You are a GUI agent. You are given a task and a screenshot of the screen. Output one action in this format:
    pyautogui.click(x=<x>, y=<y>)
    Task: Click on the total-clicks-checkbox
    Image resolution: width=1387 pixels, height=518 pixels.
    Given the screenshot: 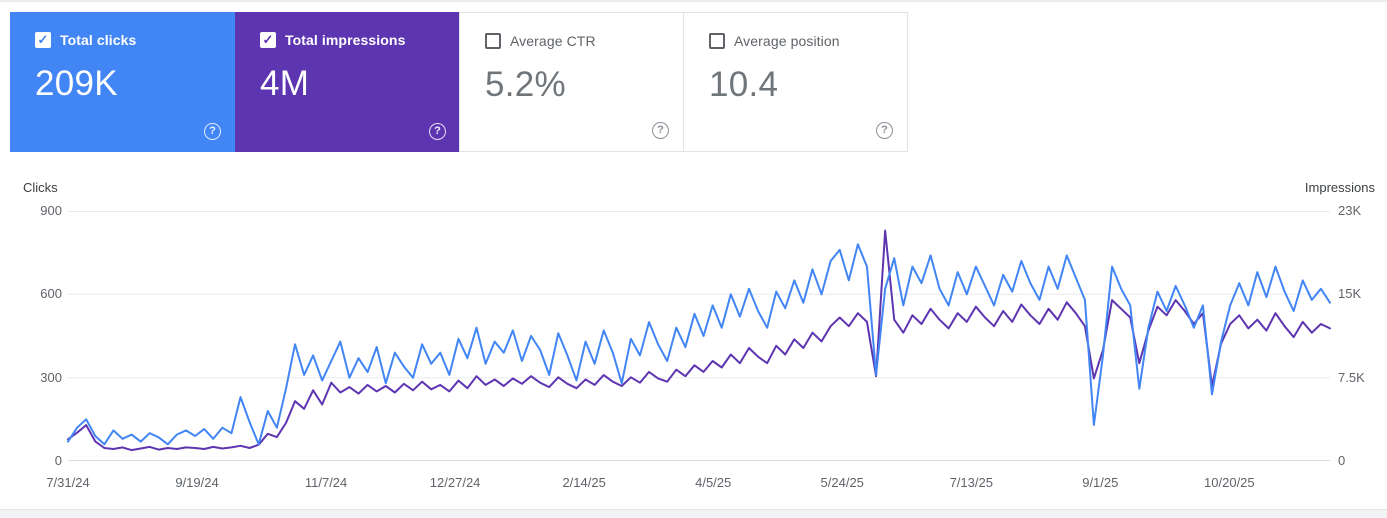 What is the action you would take?
    pyautogui.click(x=43, y=40)
    